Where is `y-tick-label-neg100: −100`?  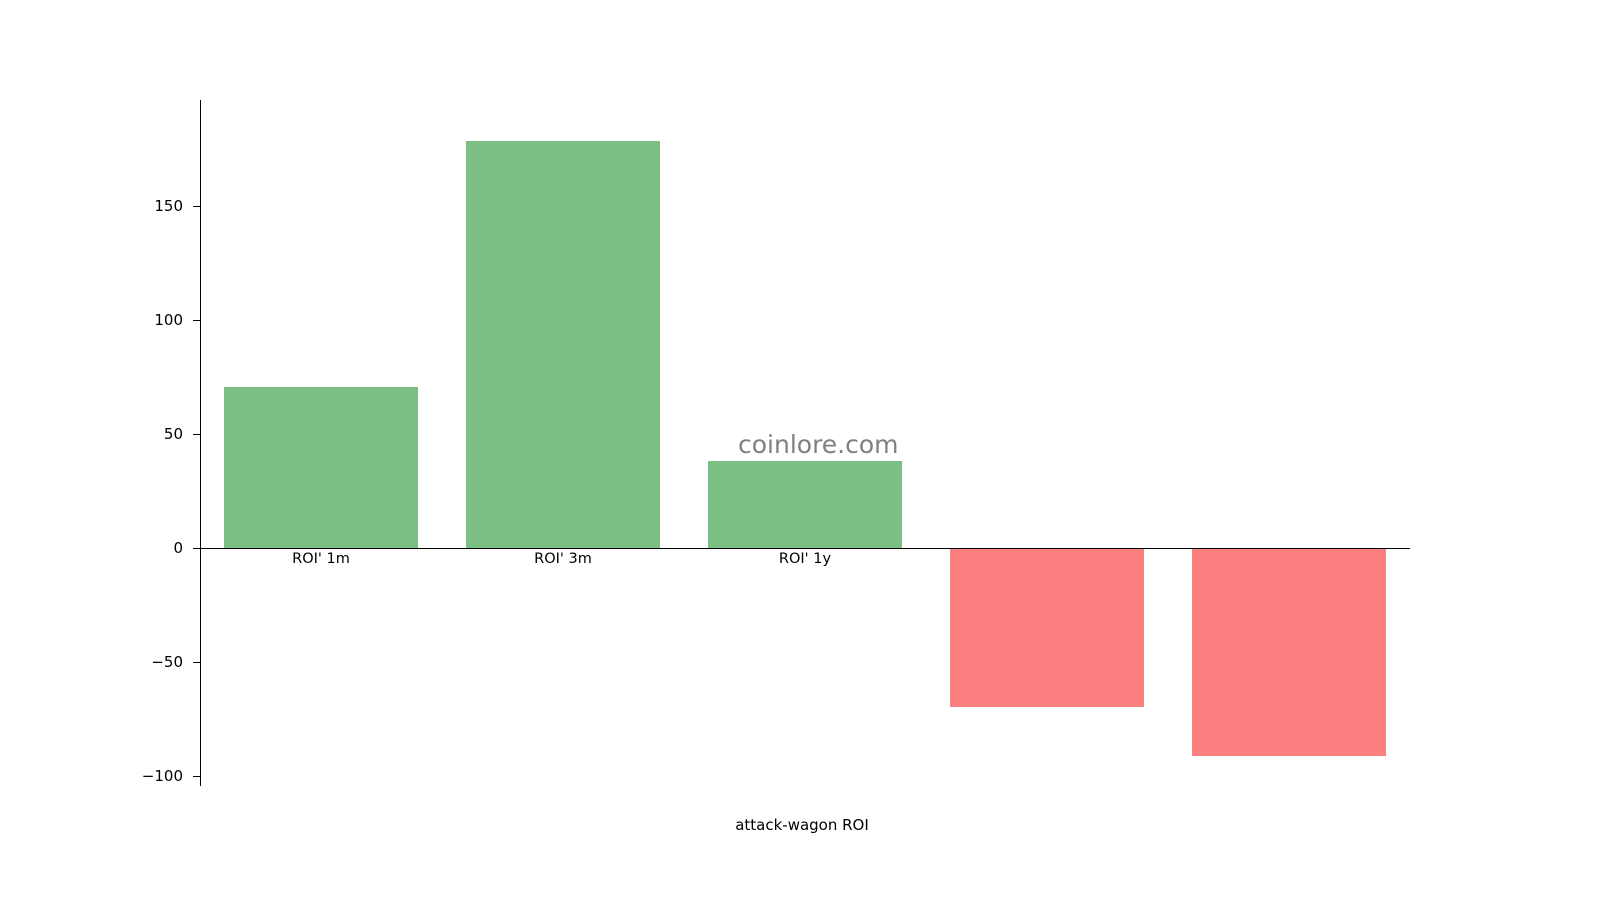 y-tick-label-neg100: −100 is located at coordinates (162, 776).